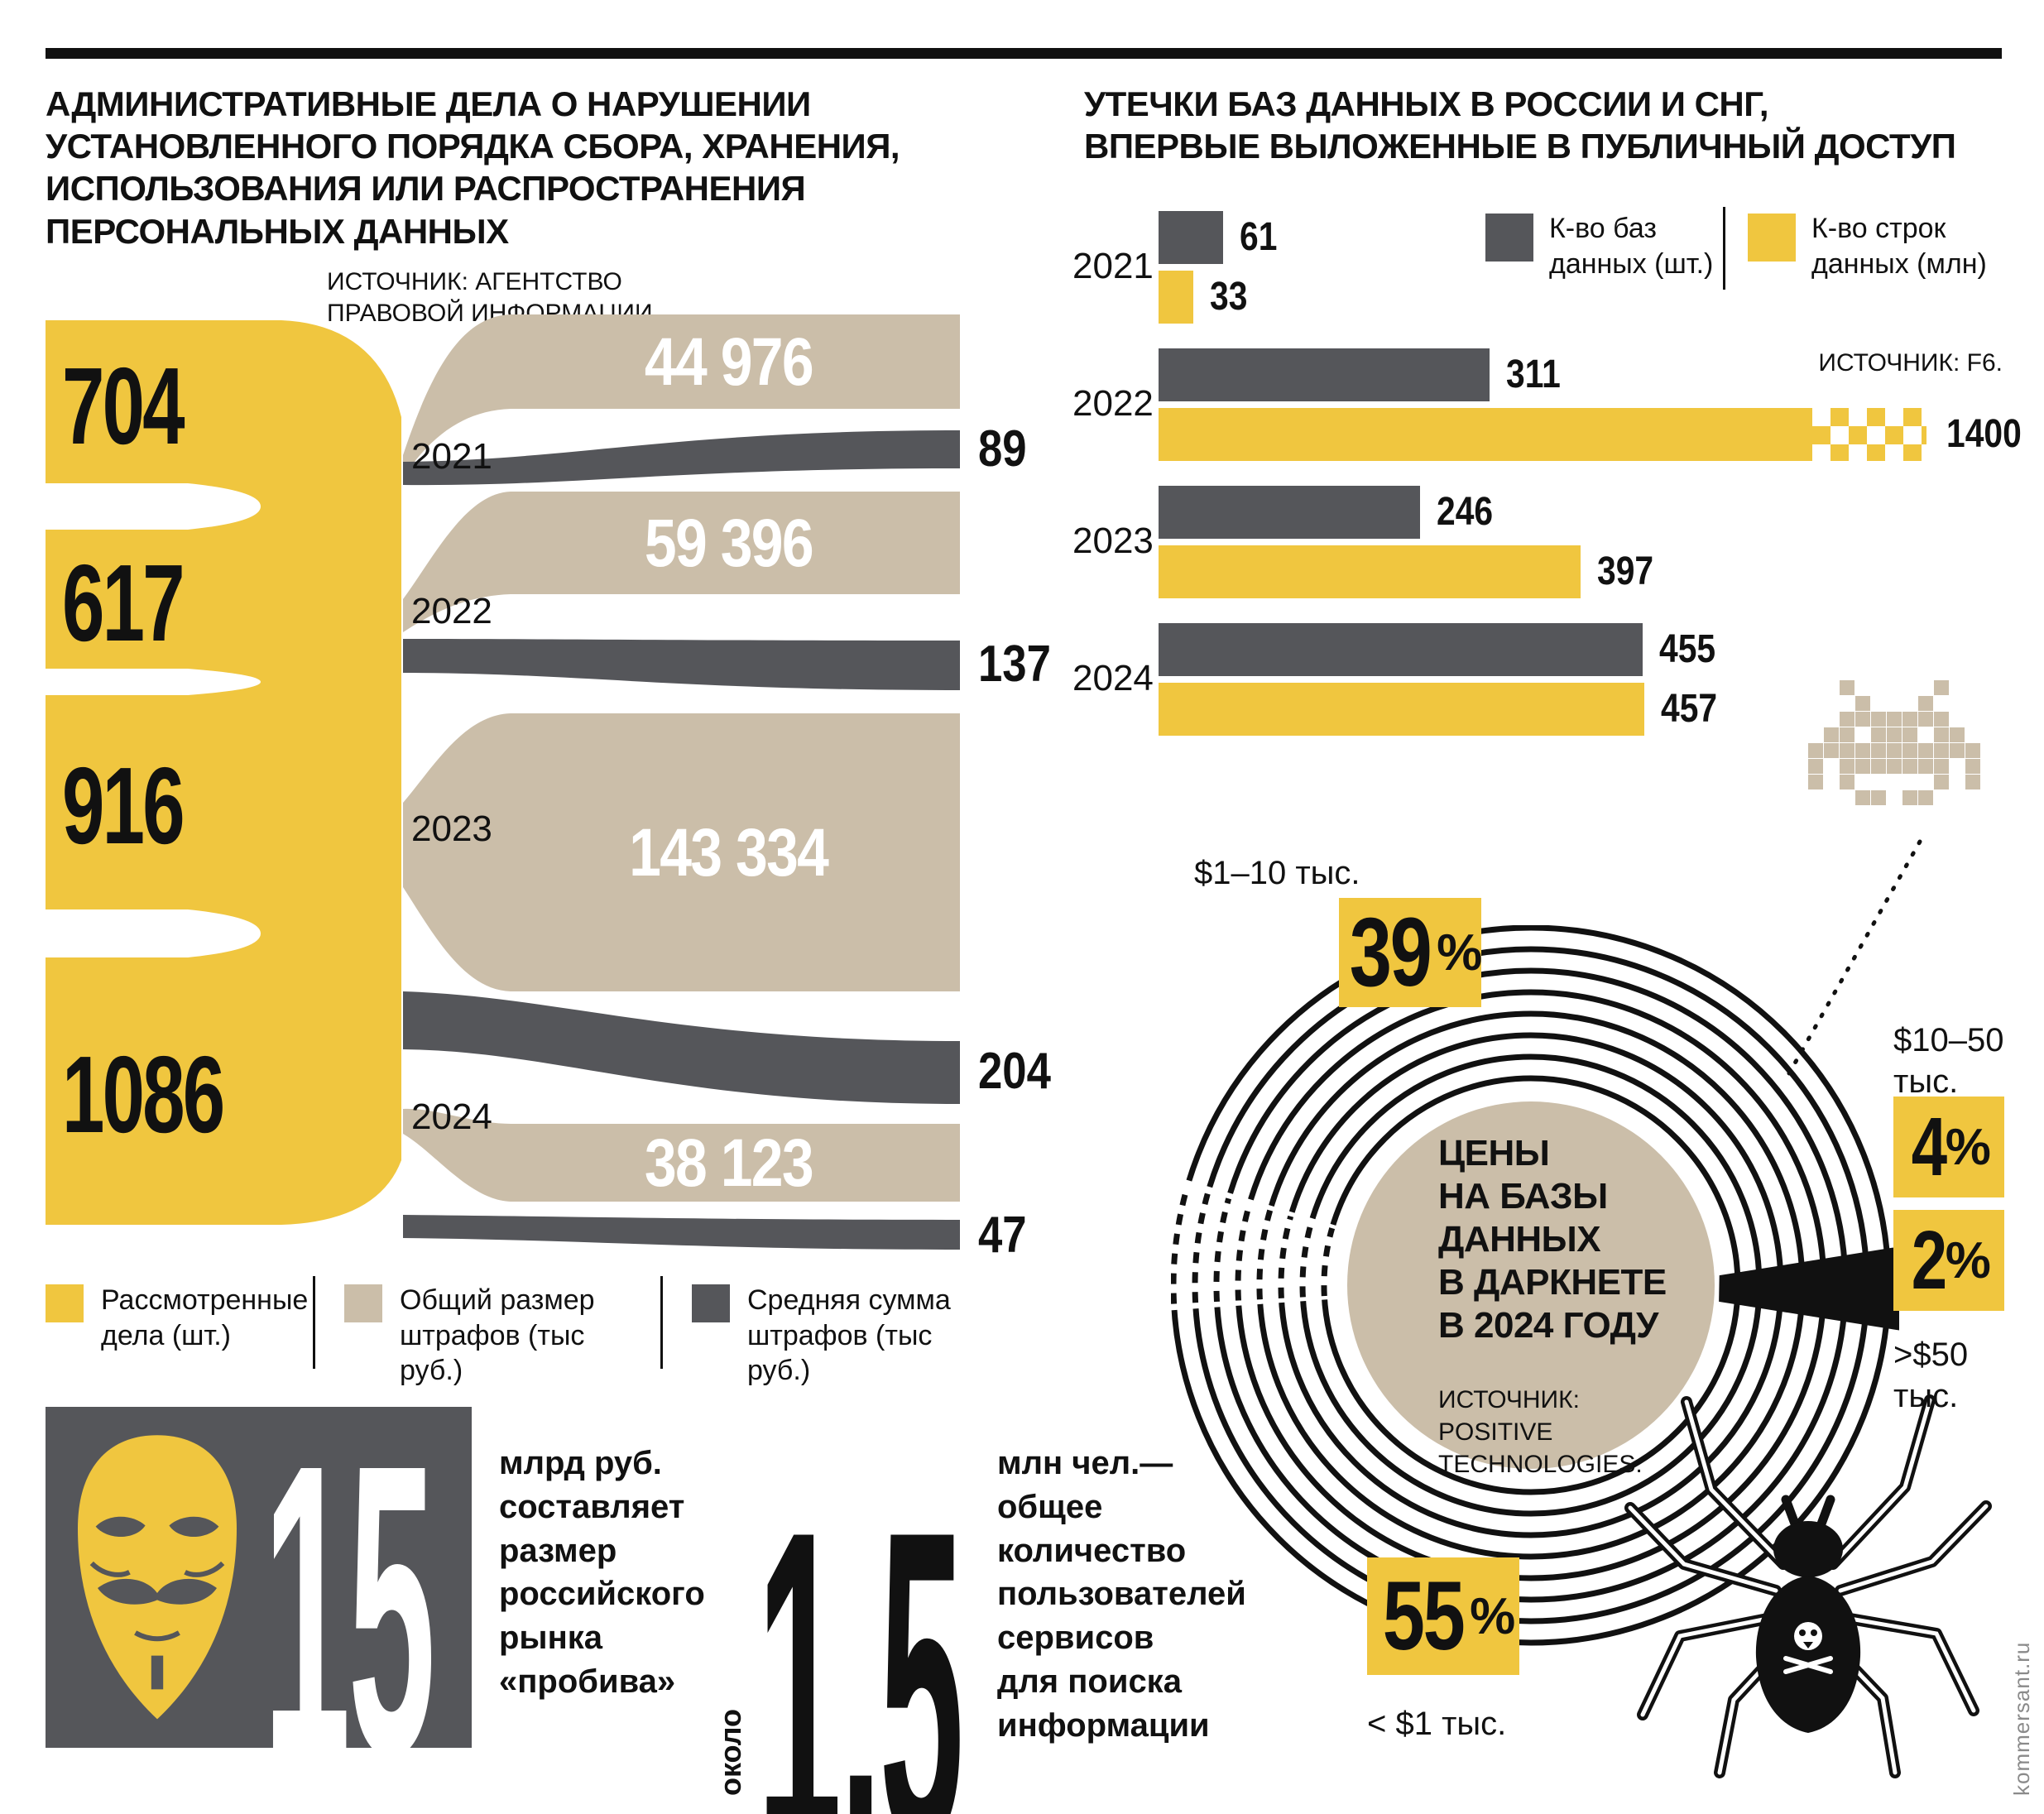 This screenshot has height=1814, width=2044. What do you see at coordinates (1724, 248) in the screenshot?
I see `leak-legend-divider` at bounding box center [1724, 248].